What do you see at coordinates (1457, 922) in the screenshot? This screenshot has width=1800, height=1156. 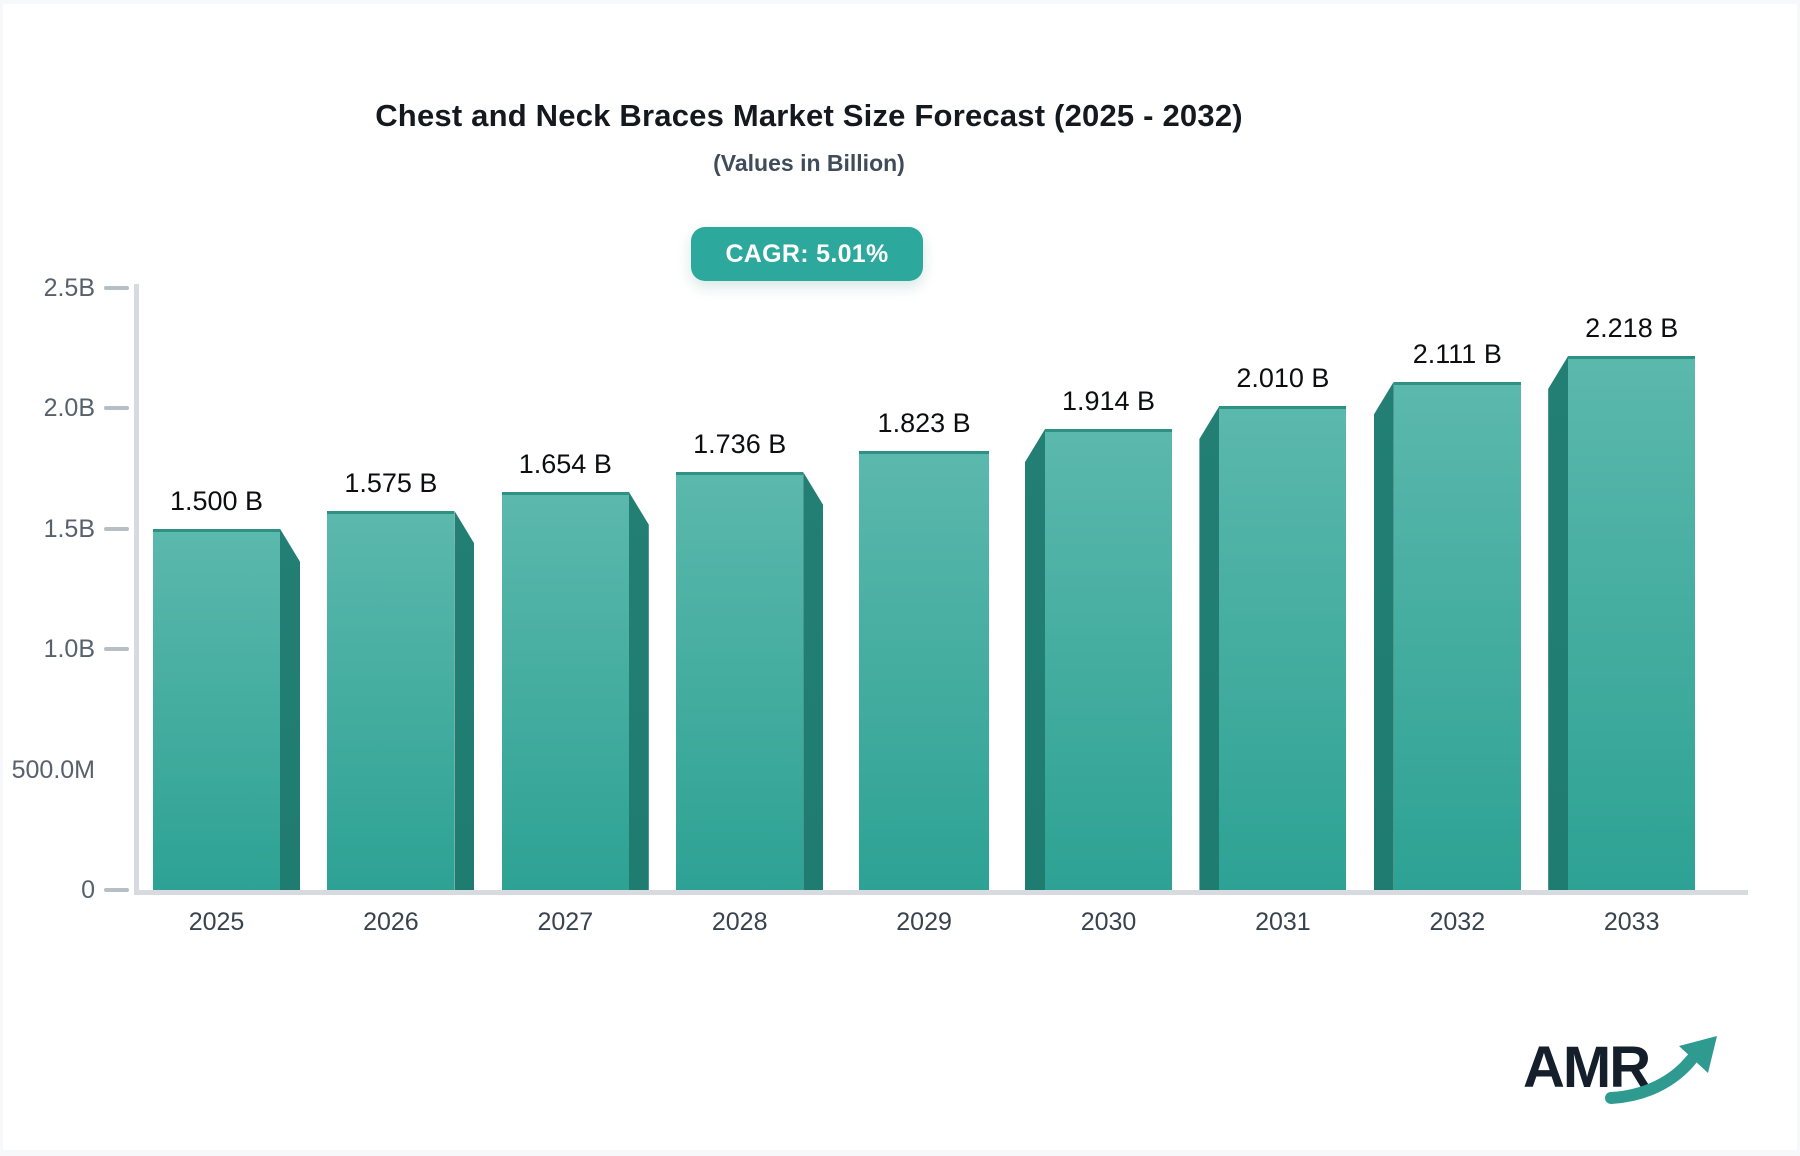 I see `x-axis-label: 2032` at bounding box center [1457, 922].